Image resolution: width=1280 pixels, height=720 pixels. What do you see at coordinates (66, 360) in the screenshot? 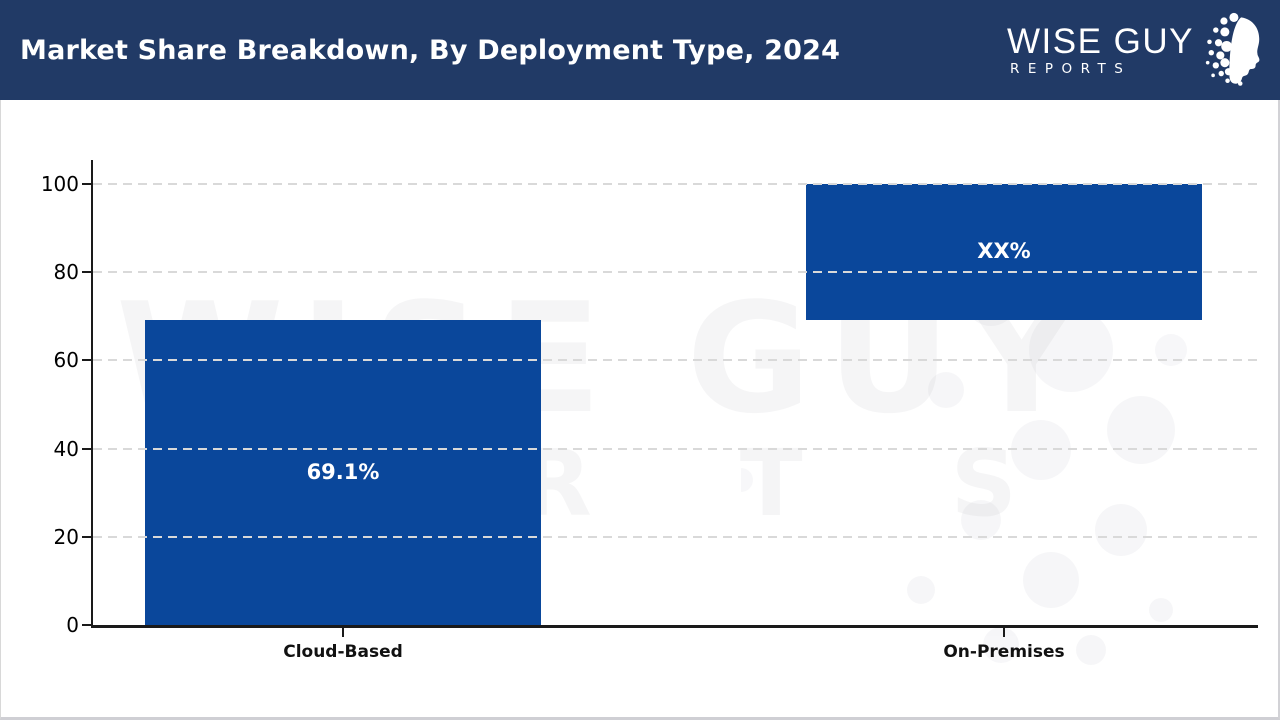
I see `y-axis-tick-label: 60` at bounding box center [66, 360].